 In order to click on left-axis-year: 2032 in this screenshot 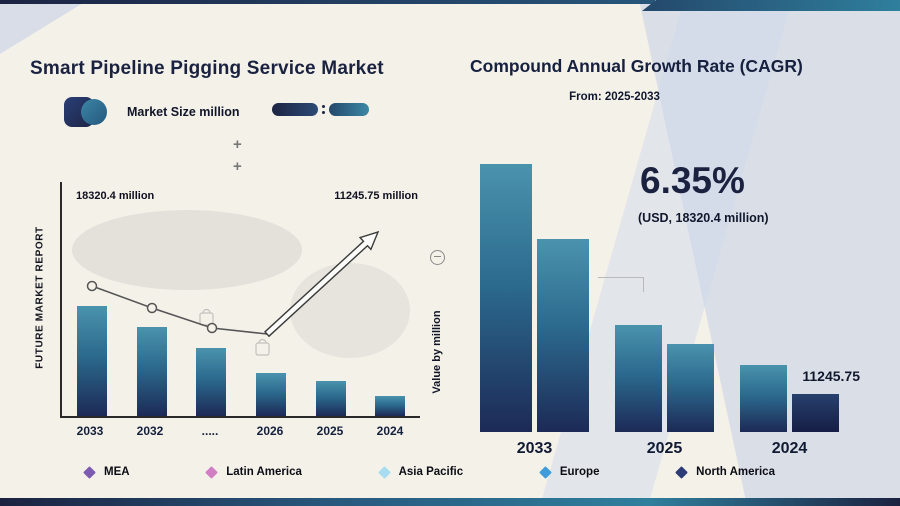, I will do `click(150, 431)`.